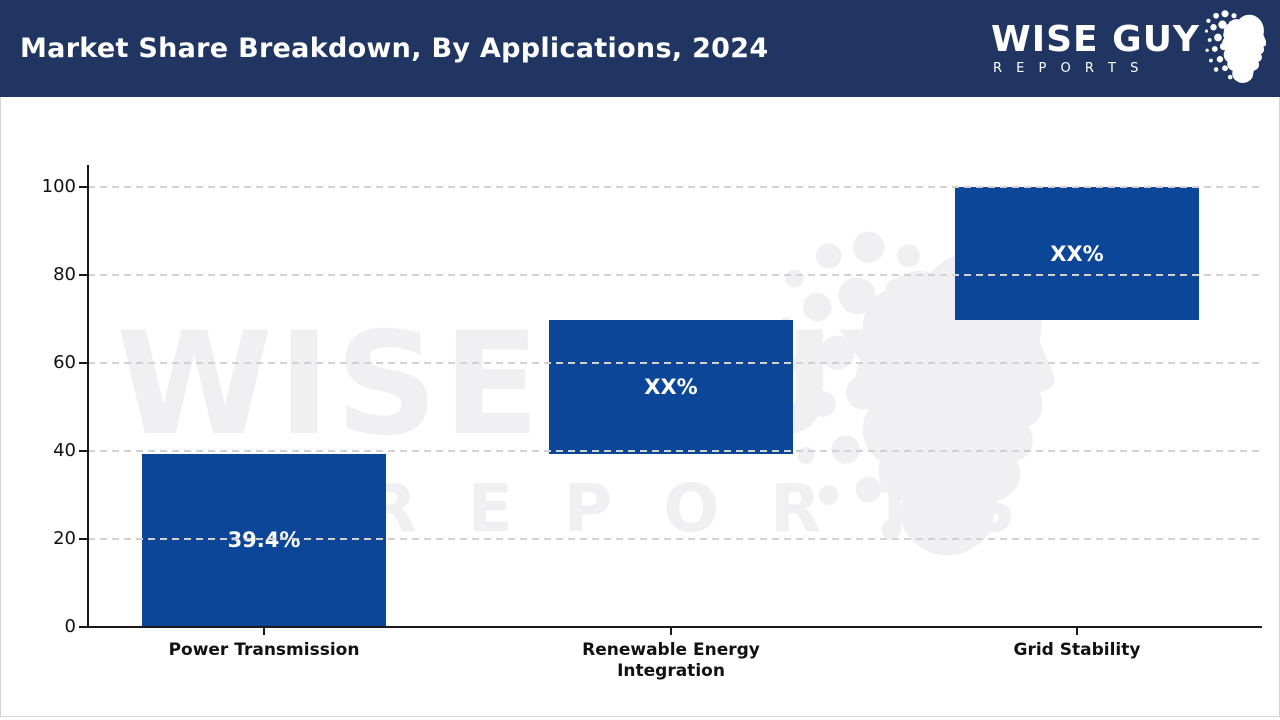 The height and width of the screenshot is (720, 1280). What do you see at coordinates (64, 274) in the screenshot?
I see `y-tick-label-80: 80` at bounding box center [64, 274].